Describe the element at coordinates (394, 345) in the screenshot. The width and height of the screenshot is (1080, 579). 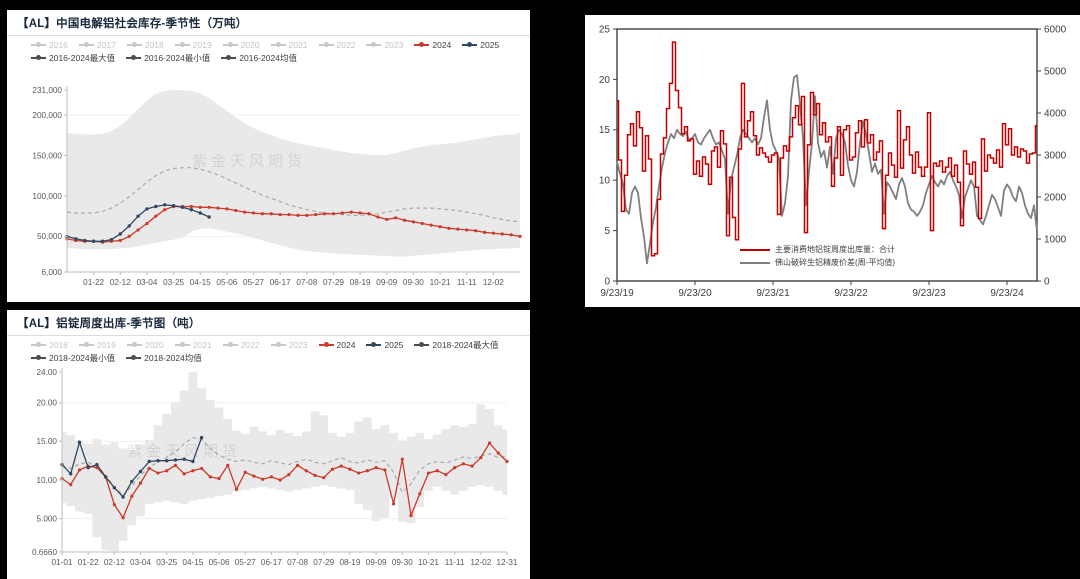
I see `legend-label: 2025` at that location.